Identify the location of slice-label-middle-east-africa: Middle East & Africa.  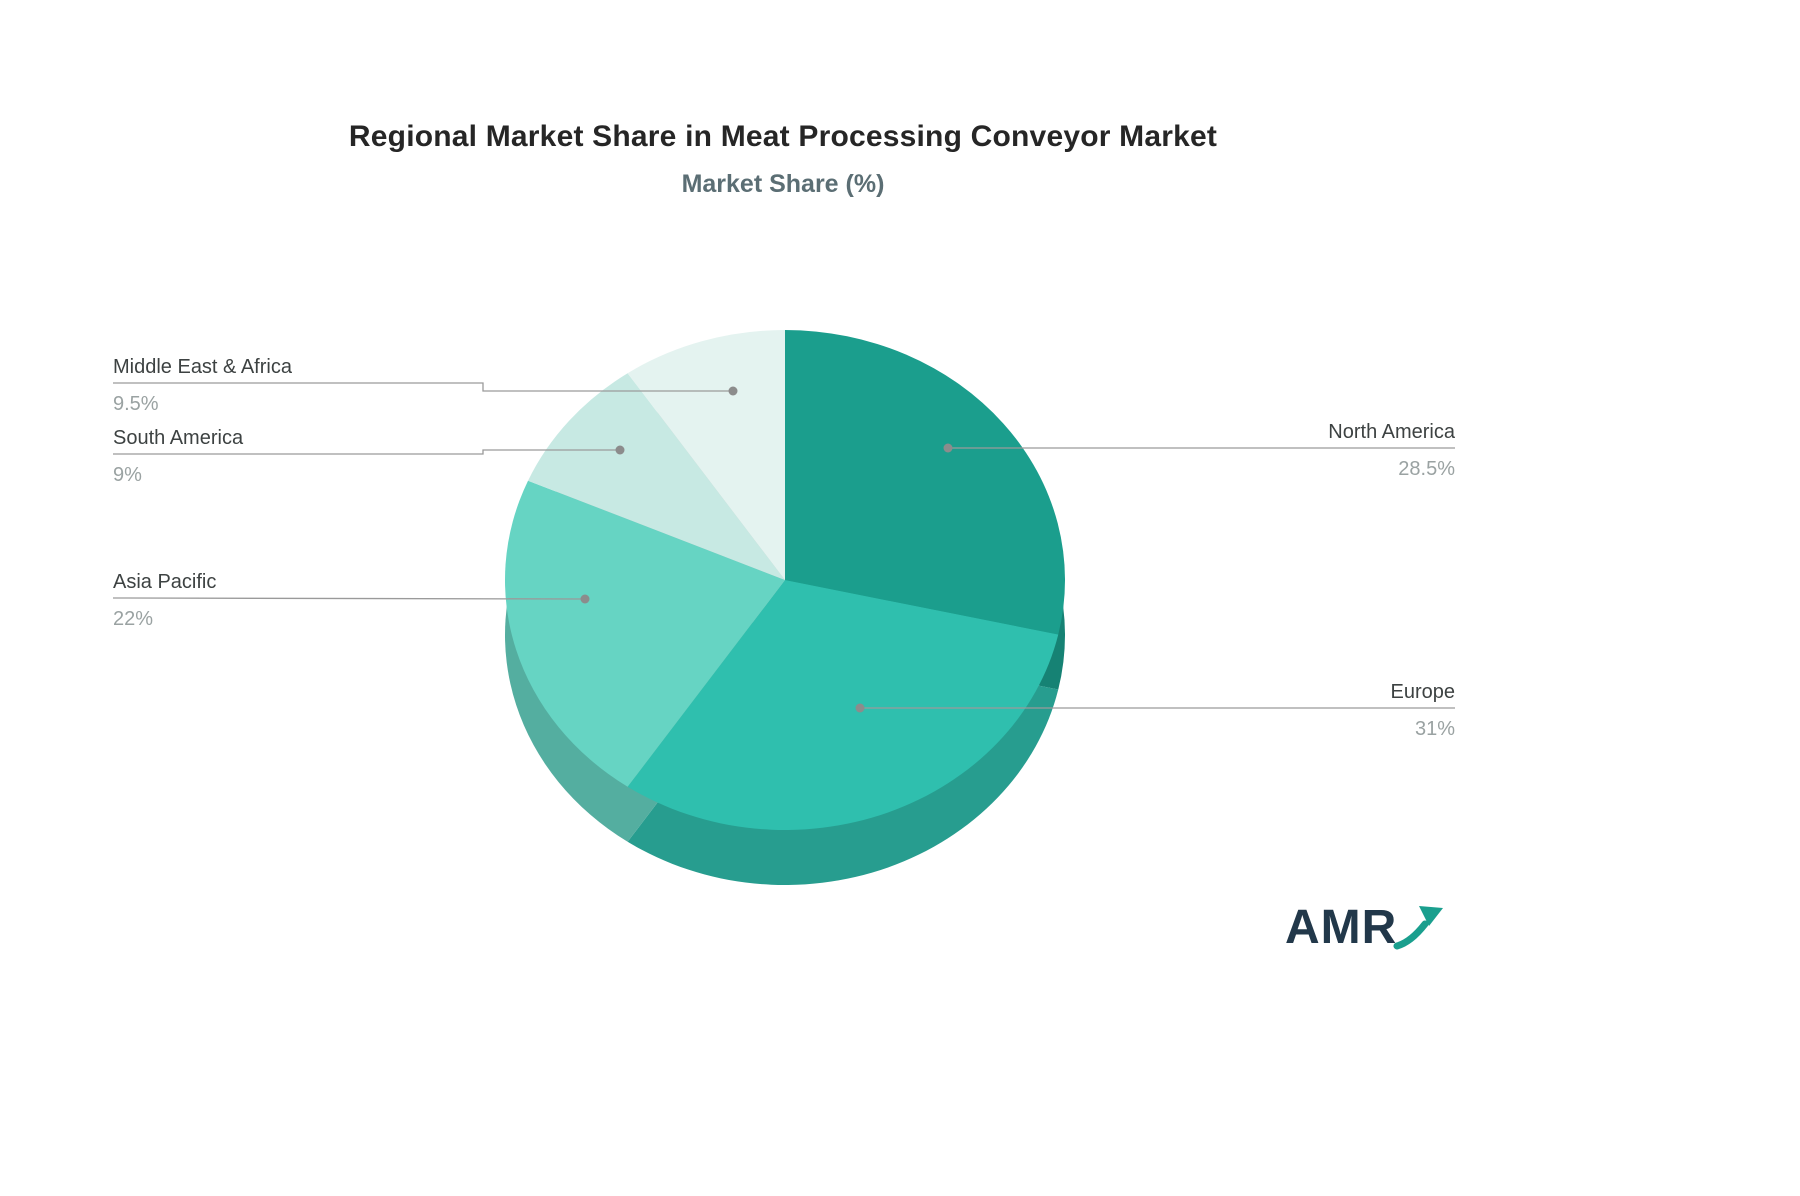
(202, 367).